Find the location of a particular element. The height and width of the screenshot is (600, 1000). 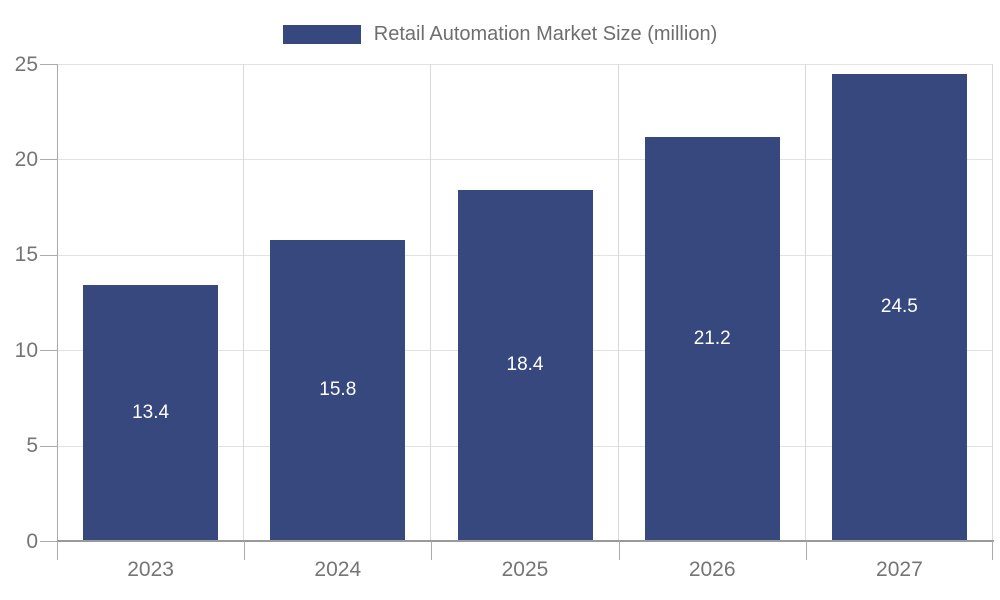

bar-value-label: 15.8 is located at coordinates (338, 390).